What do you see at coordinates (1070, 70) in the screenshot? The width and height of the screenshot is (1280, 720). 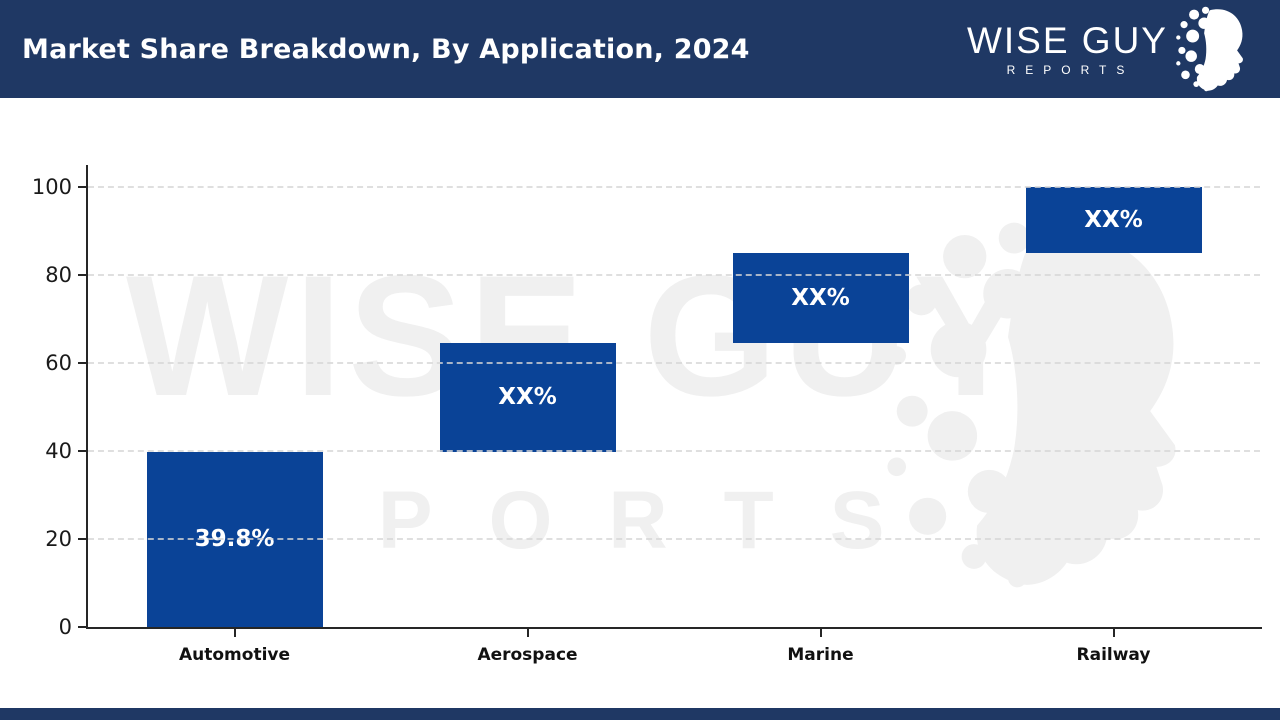 I see `brand-subname: REPORTS` at bounding box center [1070, 70].